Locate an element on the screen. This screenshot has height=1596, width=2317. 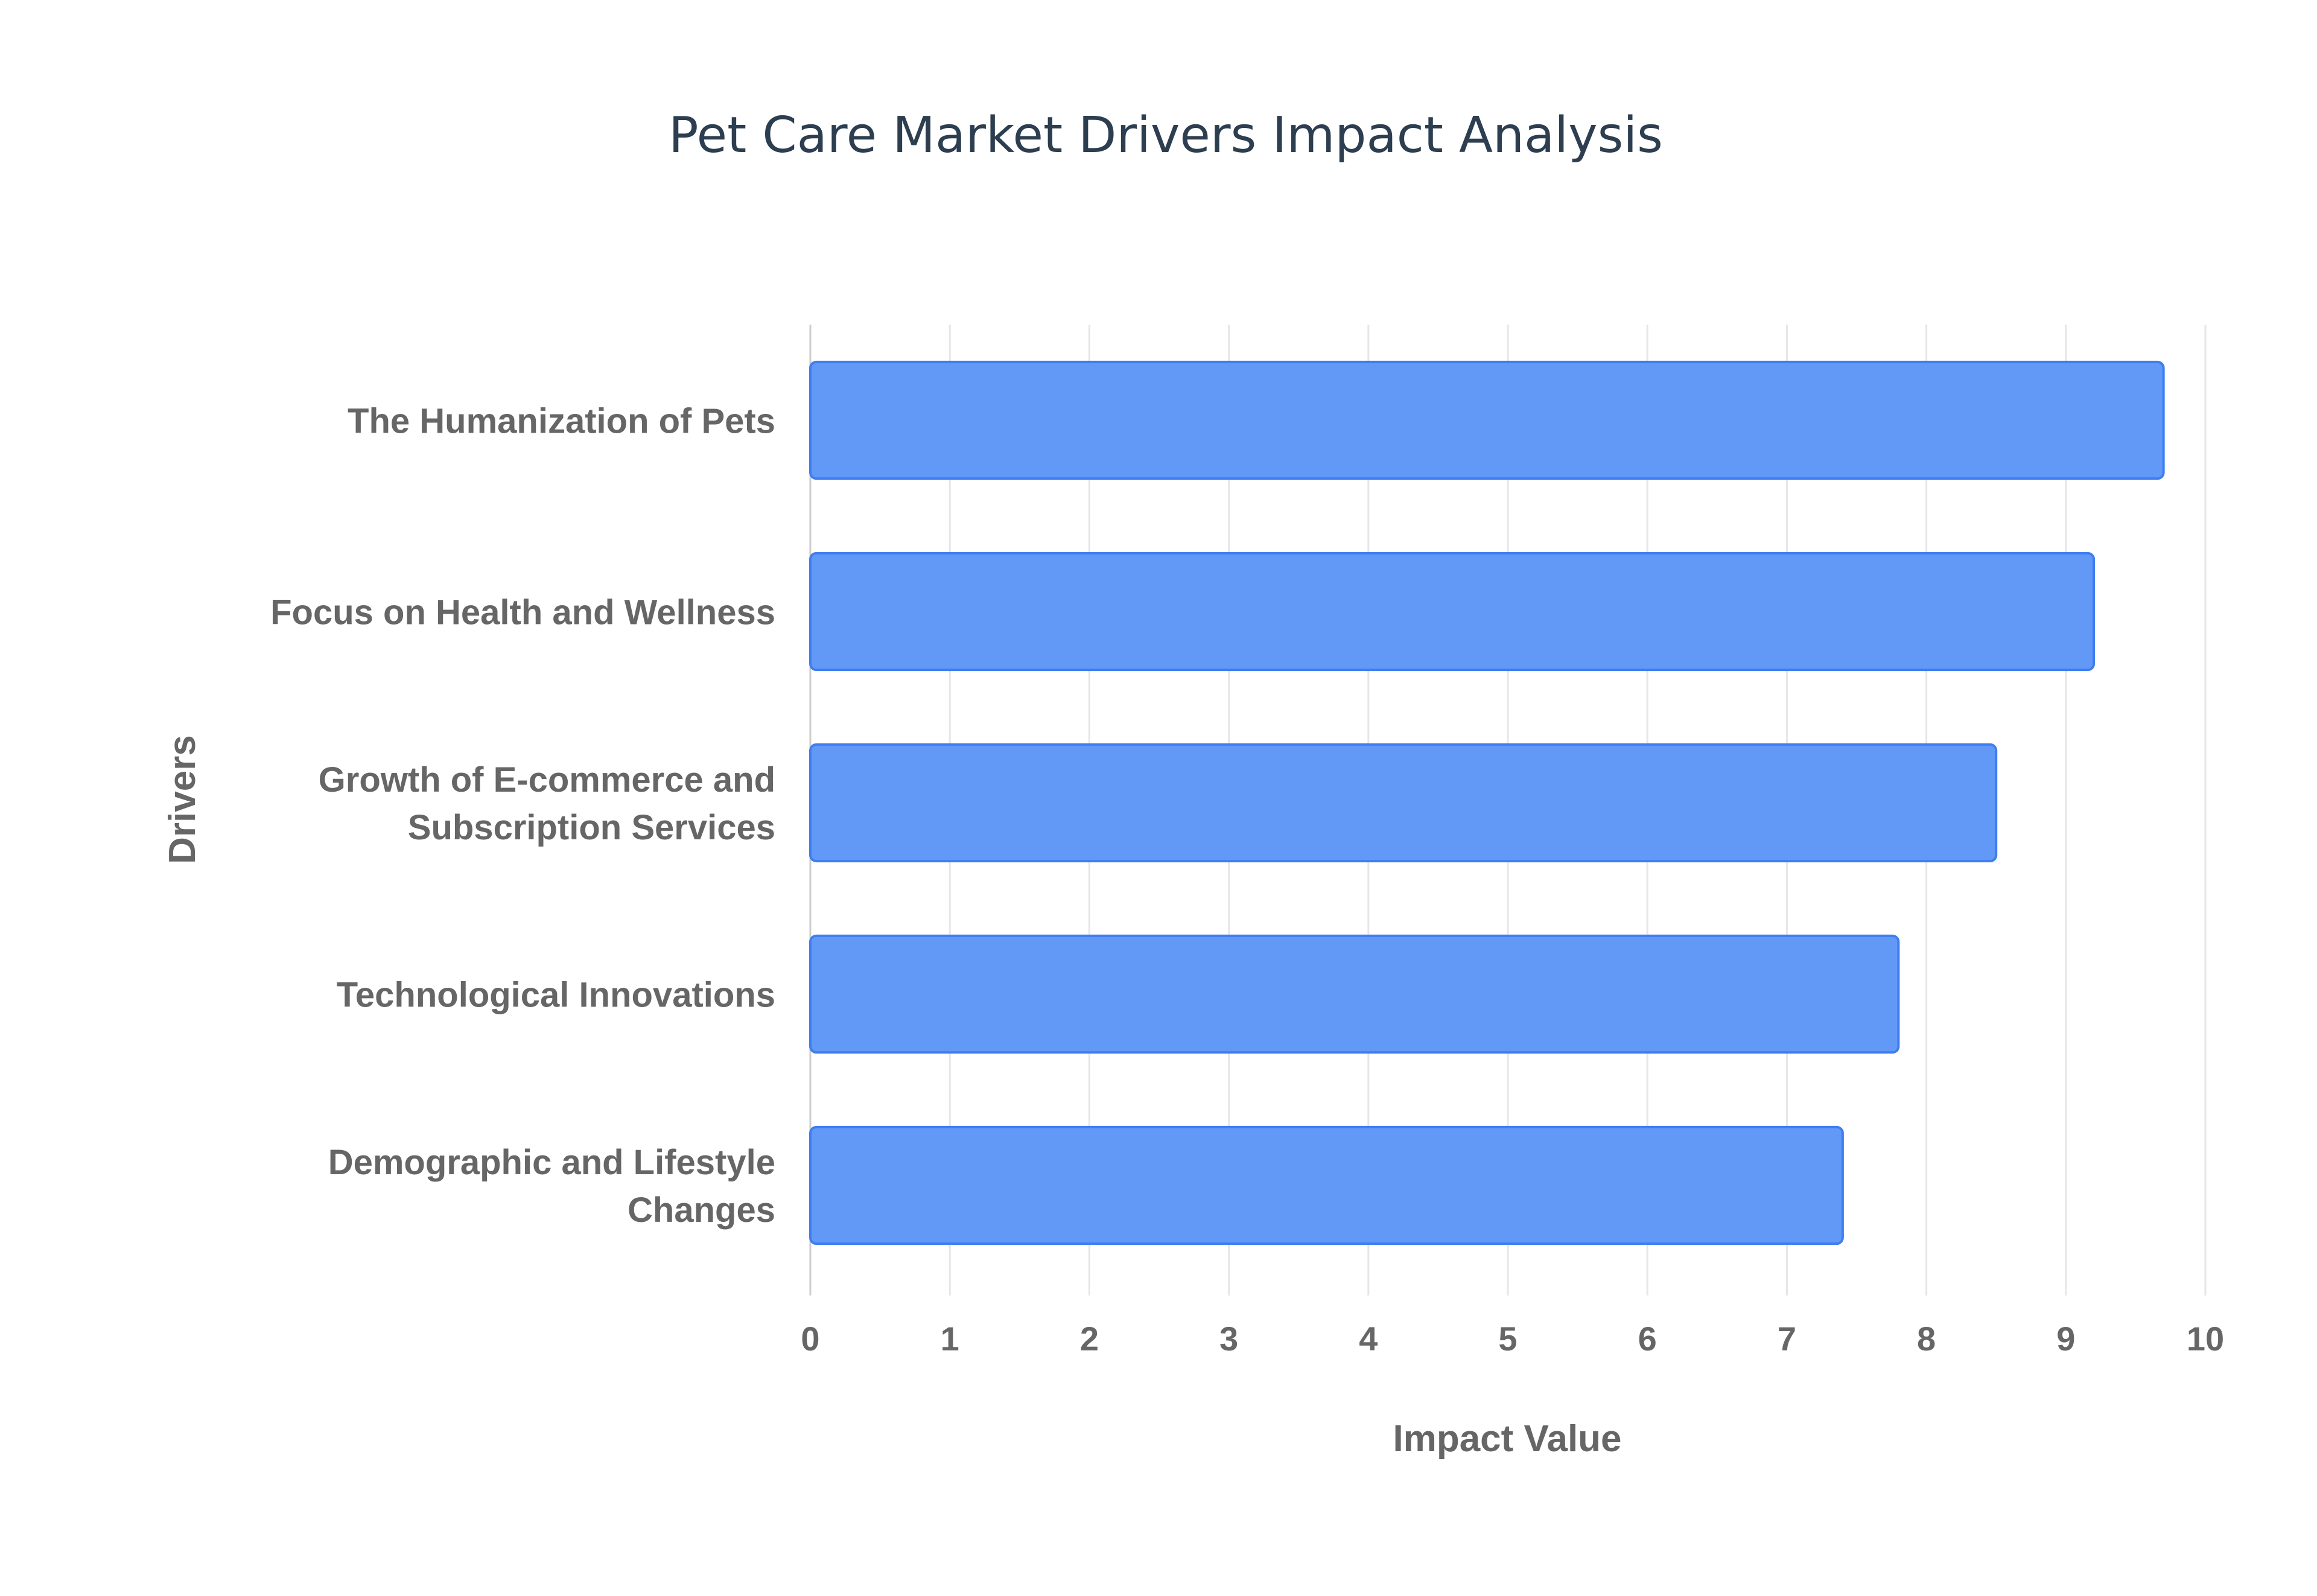
x-tick-label: 0 is located at coordinates (810, 1339).